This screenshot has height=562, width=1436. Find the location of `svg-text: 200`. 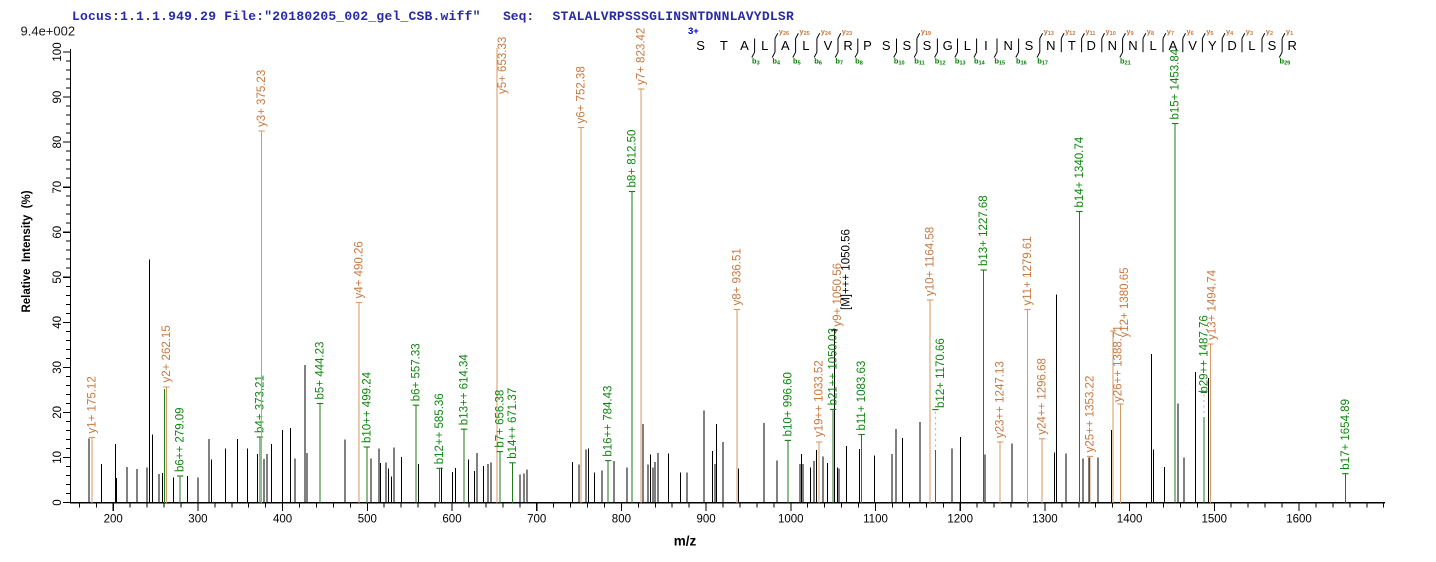

svg-text: 200 is located at coordinates (113, 520).